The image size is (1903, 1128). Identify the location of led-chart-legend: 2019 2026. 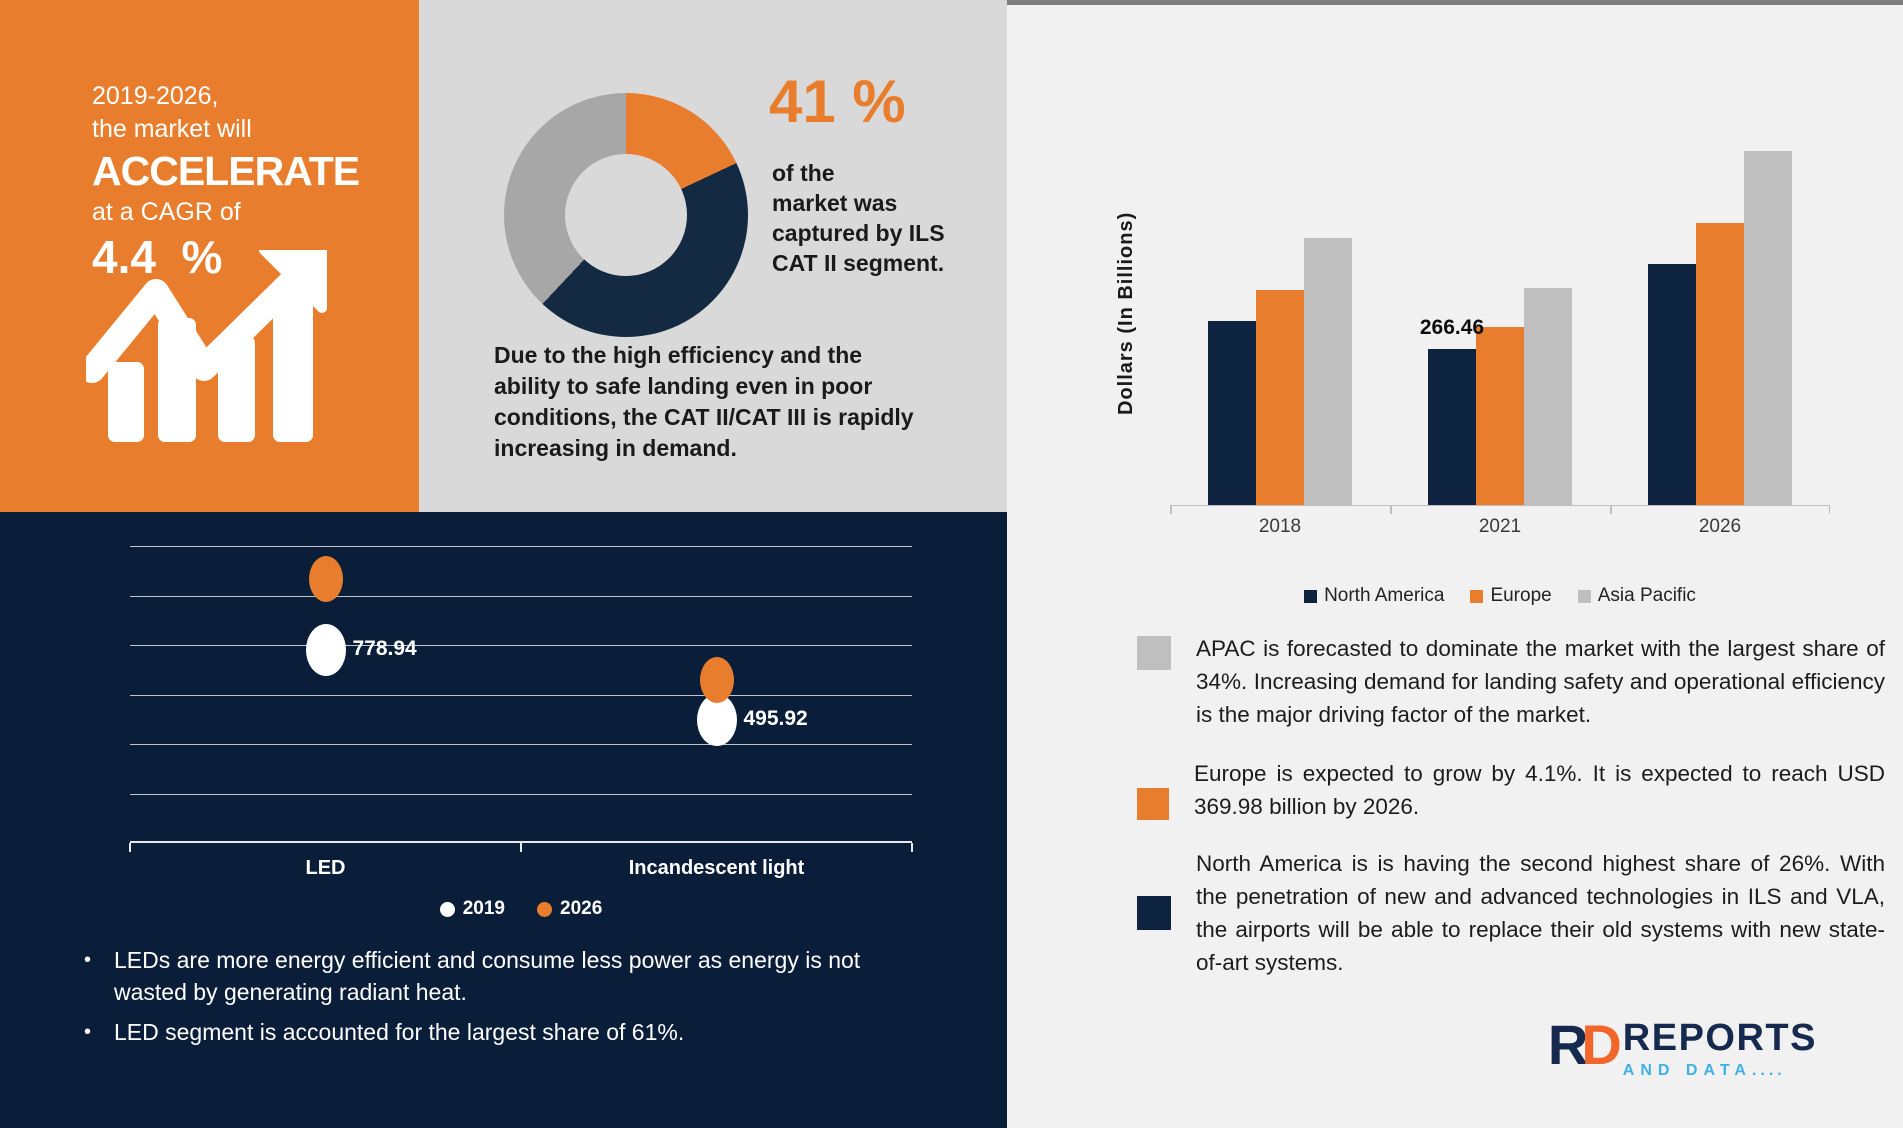
(521, 909).